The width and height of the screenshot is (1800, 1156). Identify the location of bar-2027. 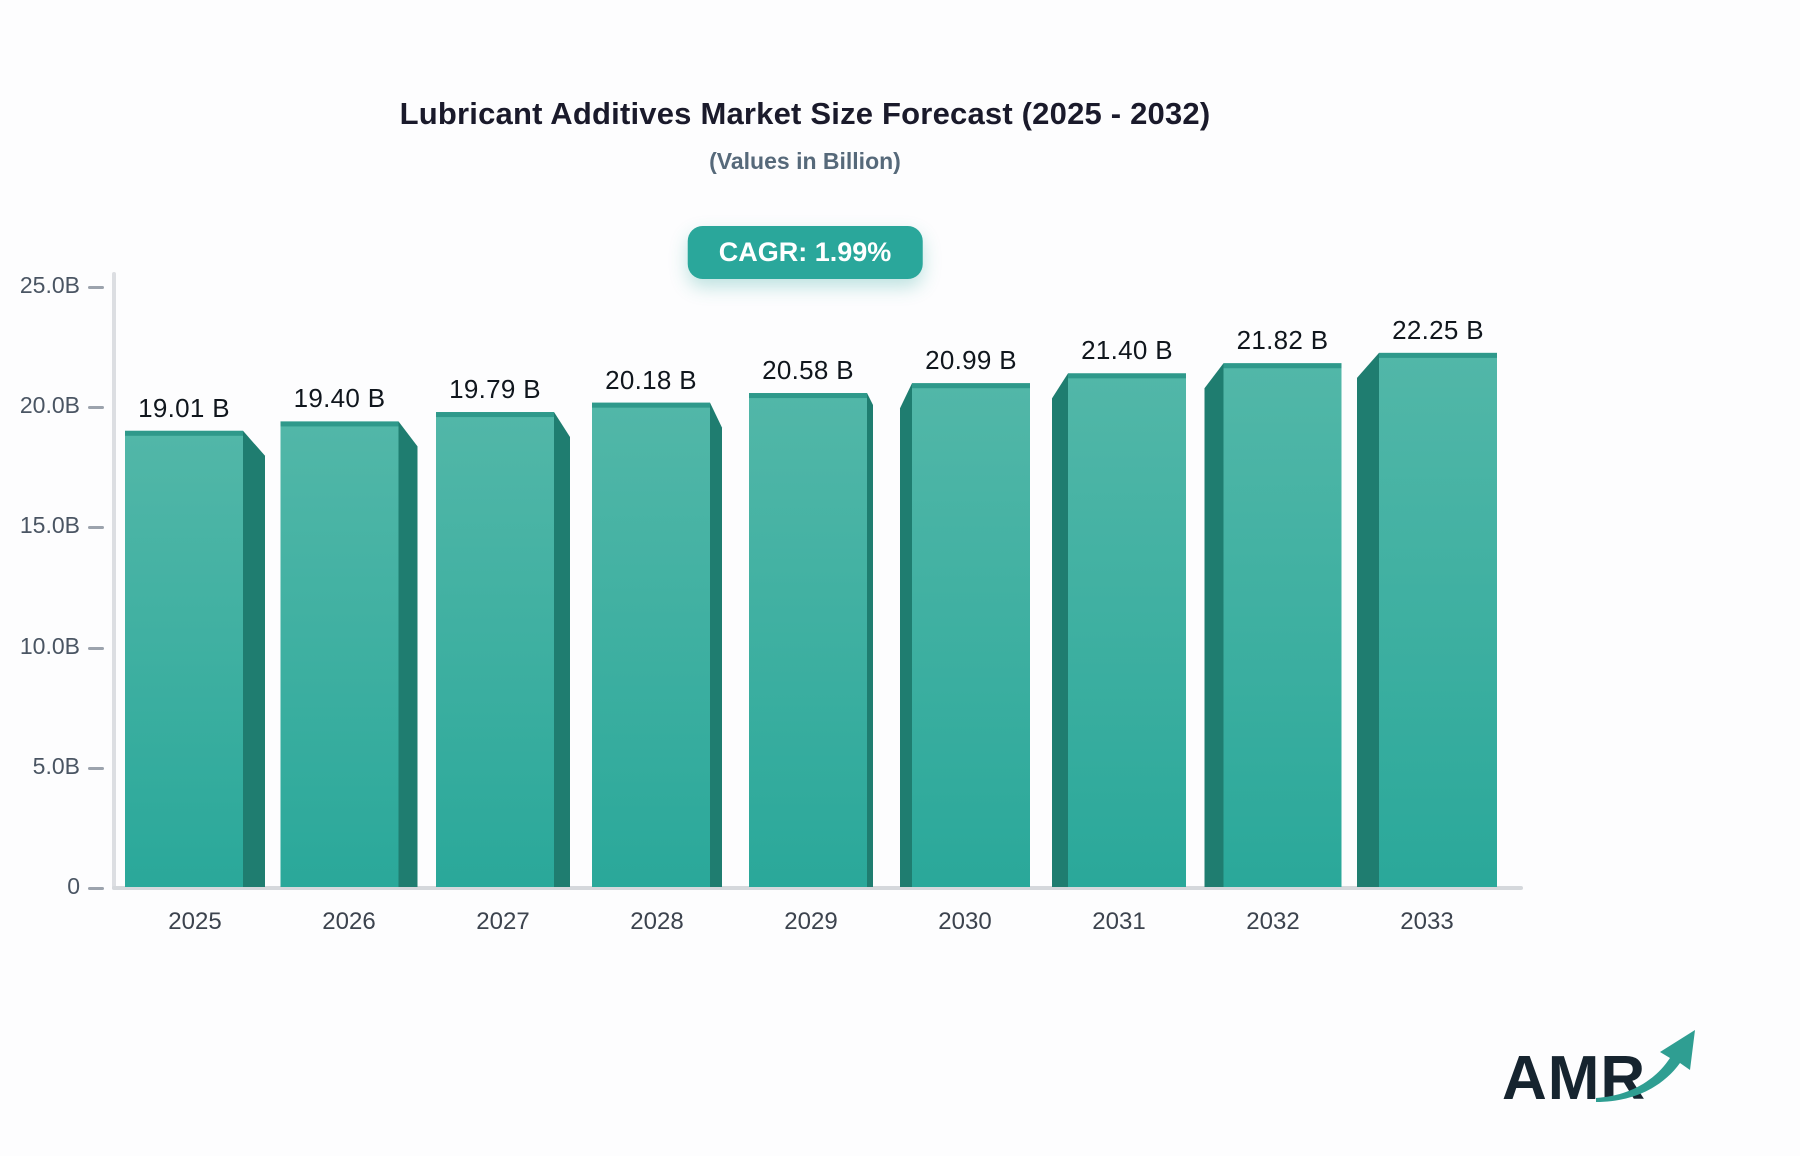
(503, 649).